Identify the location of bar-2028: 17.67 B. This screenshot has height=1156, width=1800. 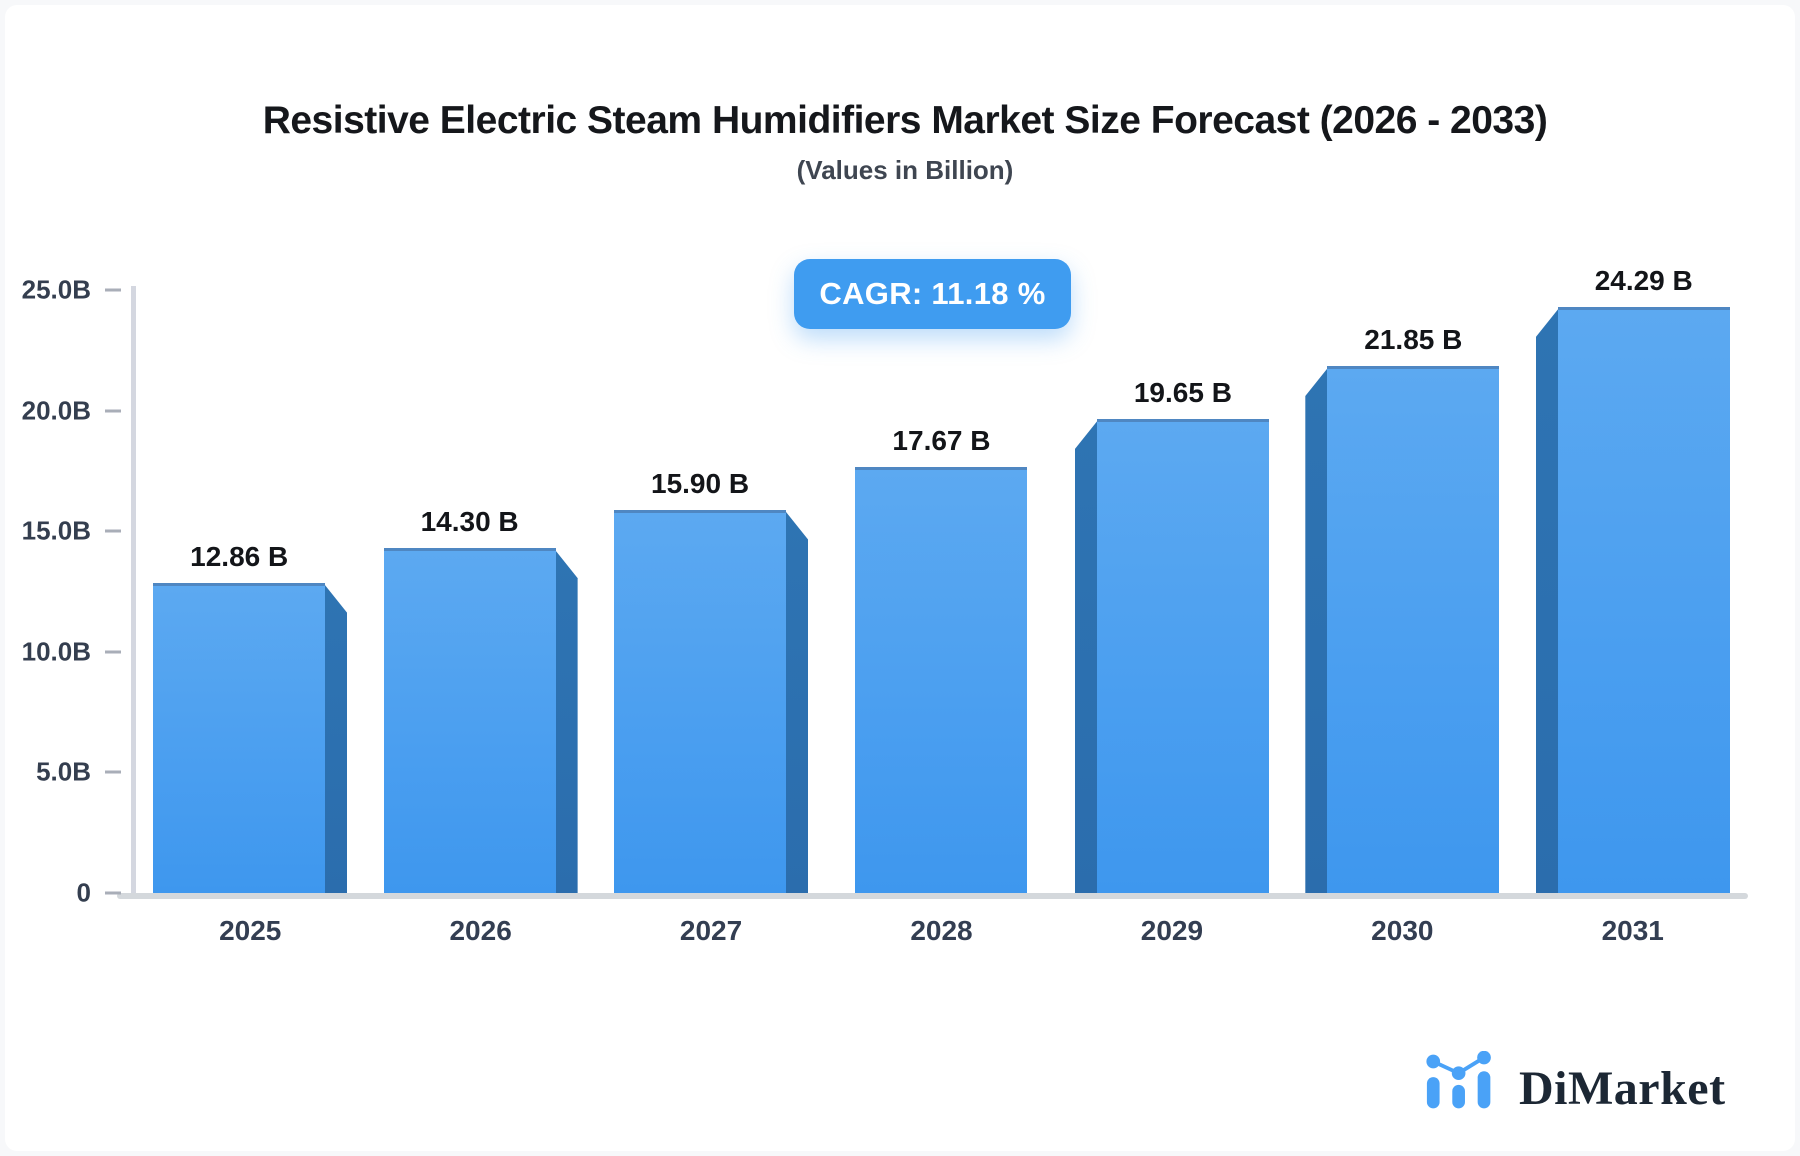
(941, 659).